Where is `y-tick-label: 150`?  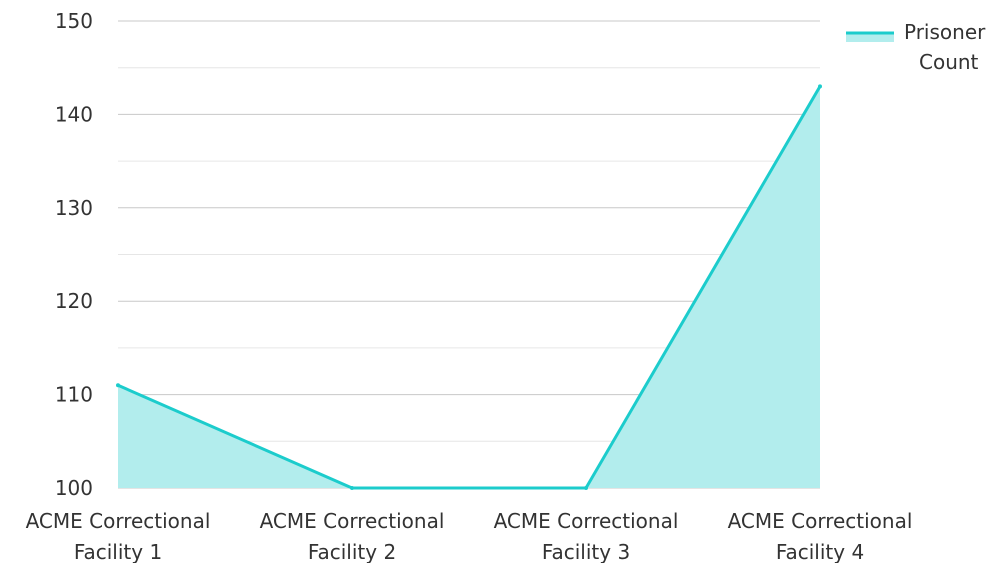 y-tick-label: 150 is located at coordinates (74, 21).